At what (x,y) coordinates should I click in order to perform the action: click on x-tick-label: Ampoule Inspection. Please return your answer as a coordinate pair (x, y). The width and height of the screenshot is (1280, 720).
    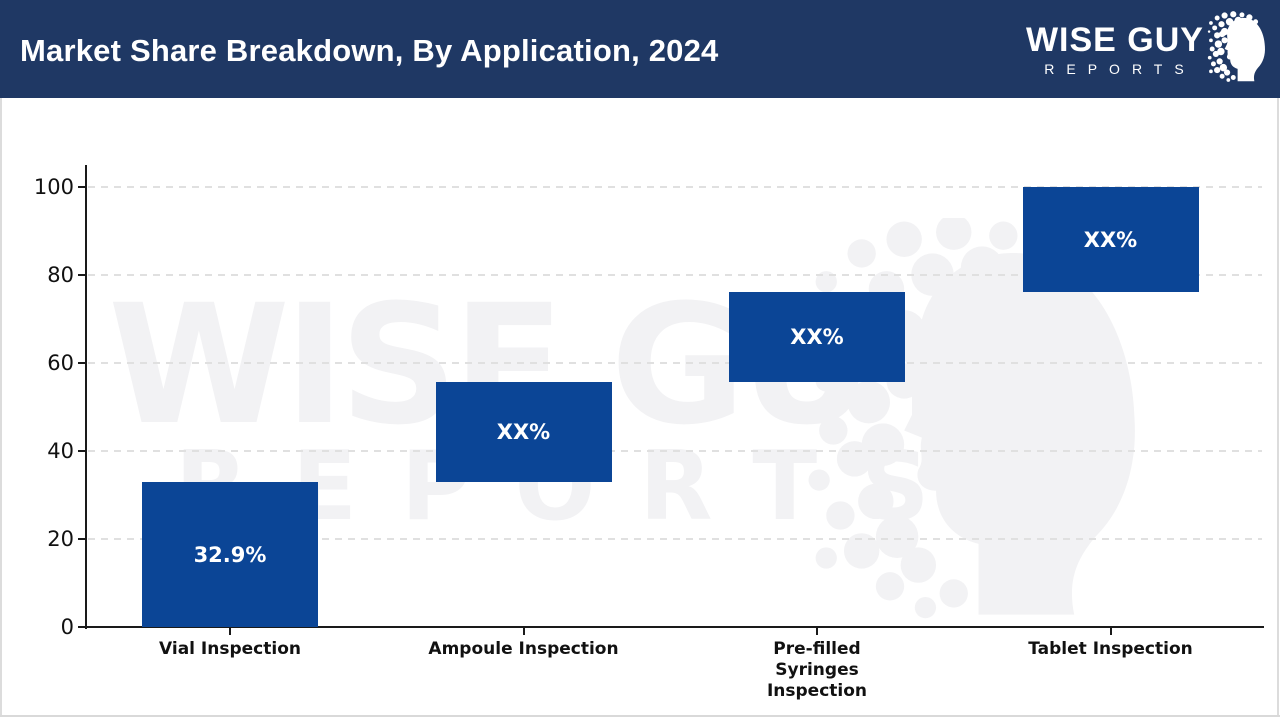
    Looking at the image, I should click on (523, 649).